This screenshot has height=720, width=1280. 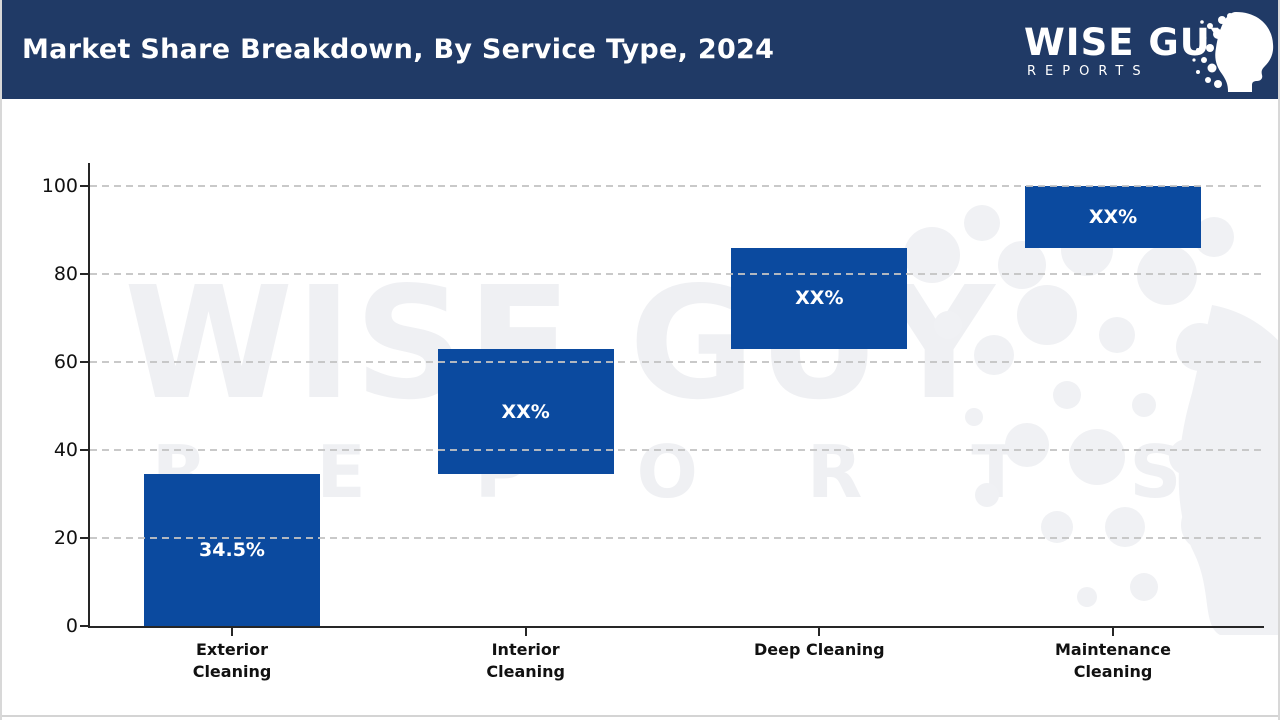 What do you see at coordinates (89, 395) in the screenshot?
I see `y-axis-line` at bounding box center [89, 395].